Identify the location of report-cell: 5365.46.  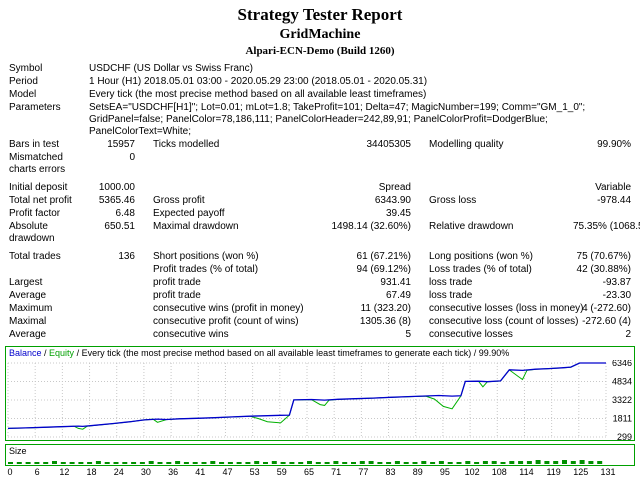
(116, 200).